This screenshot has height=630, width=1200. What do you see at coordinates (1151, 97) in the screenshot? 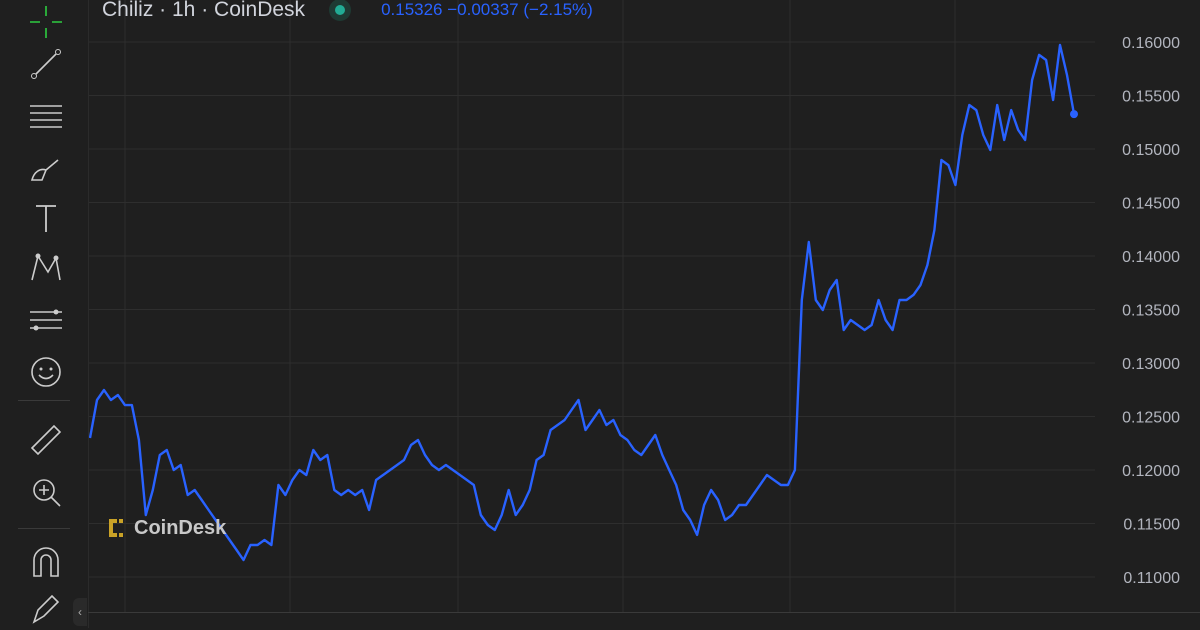
I see `y-tick-label: 0.15500` at bounding box center [1151, 97].